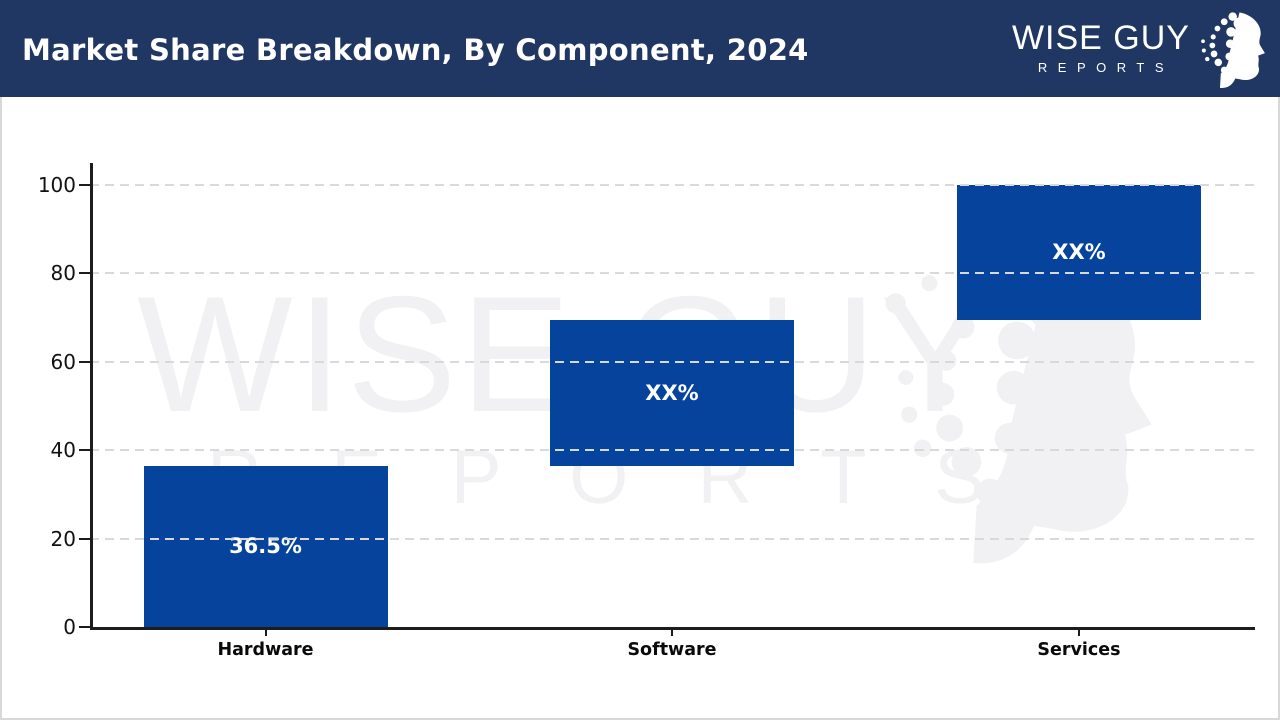 The image size is (1280, 720). I want to click on logo-wordmark: WISE GUY, so click(1100, 38).